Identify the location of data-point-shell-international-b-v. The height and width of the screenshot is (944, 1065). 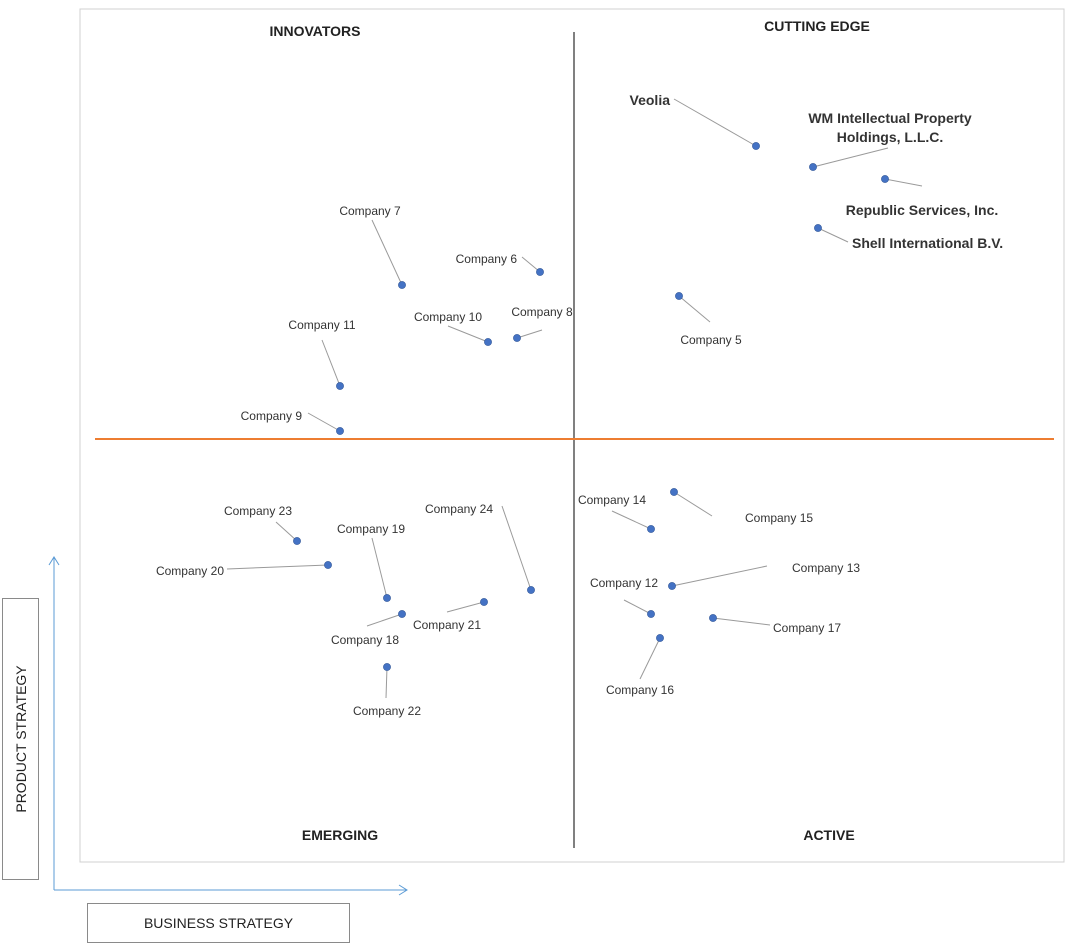
(818, 228).